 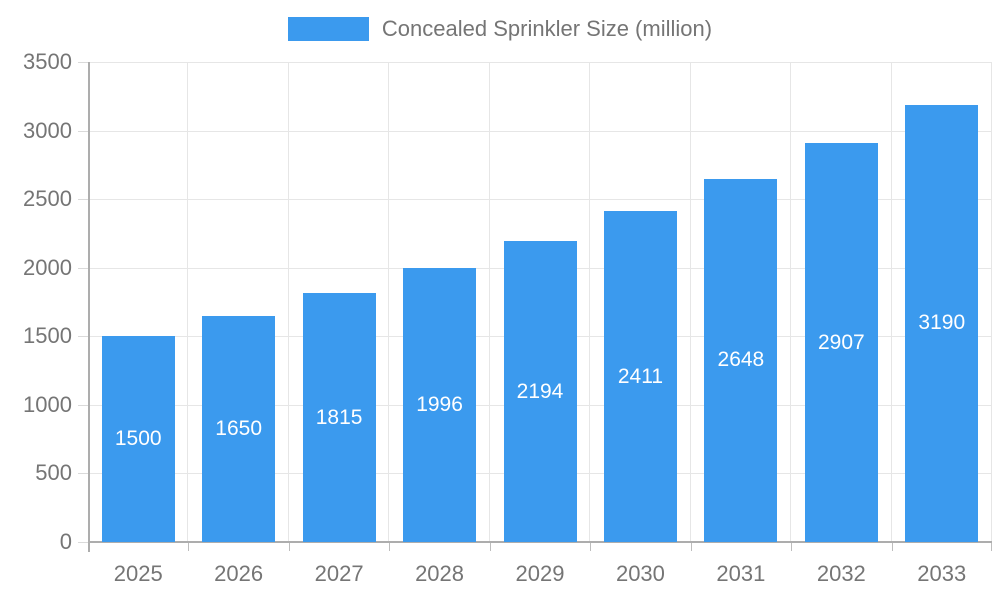 What do you see at coordinates (53, 473) in the screenshot?
I see `y-axis-tick-label: 500` at bounding box center [53, 473].